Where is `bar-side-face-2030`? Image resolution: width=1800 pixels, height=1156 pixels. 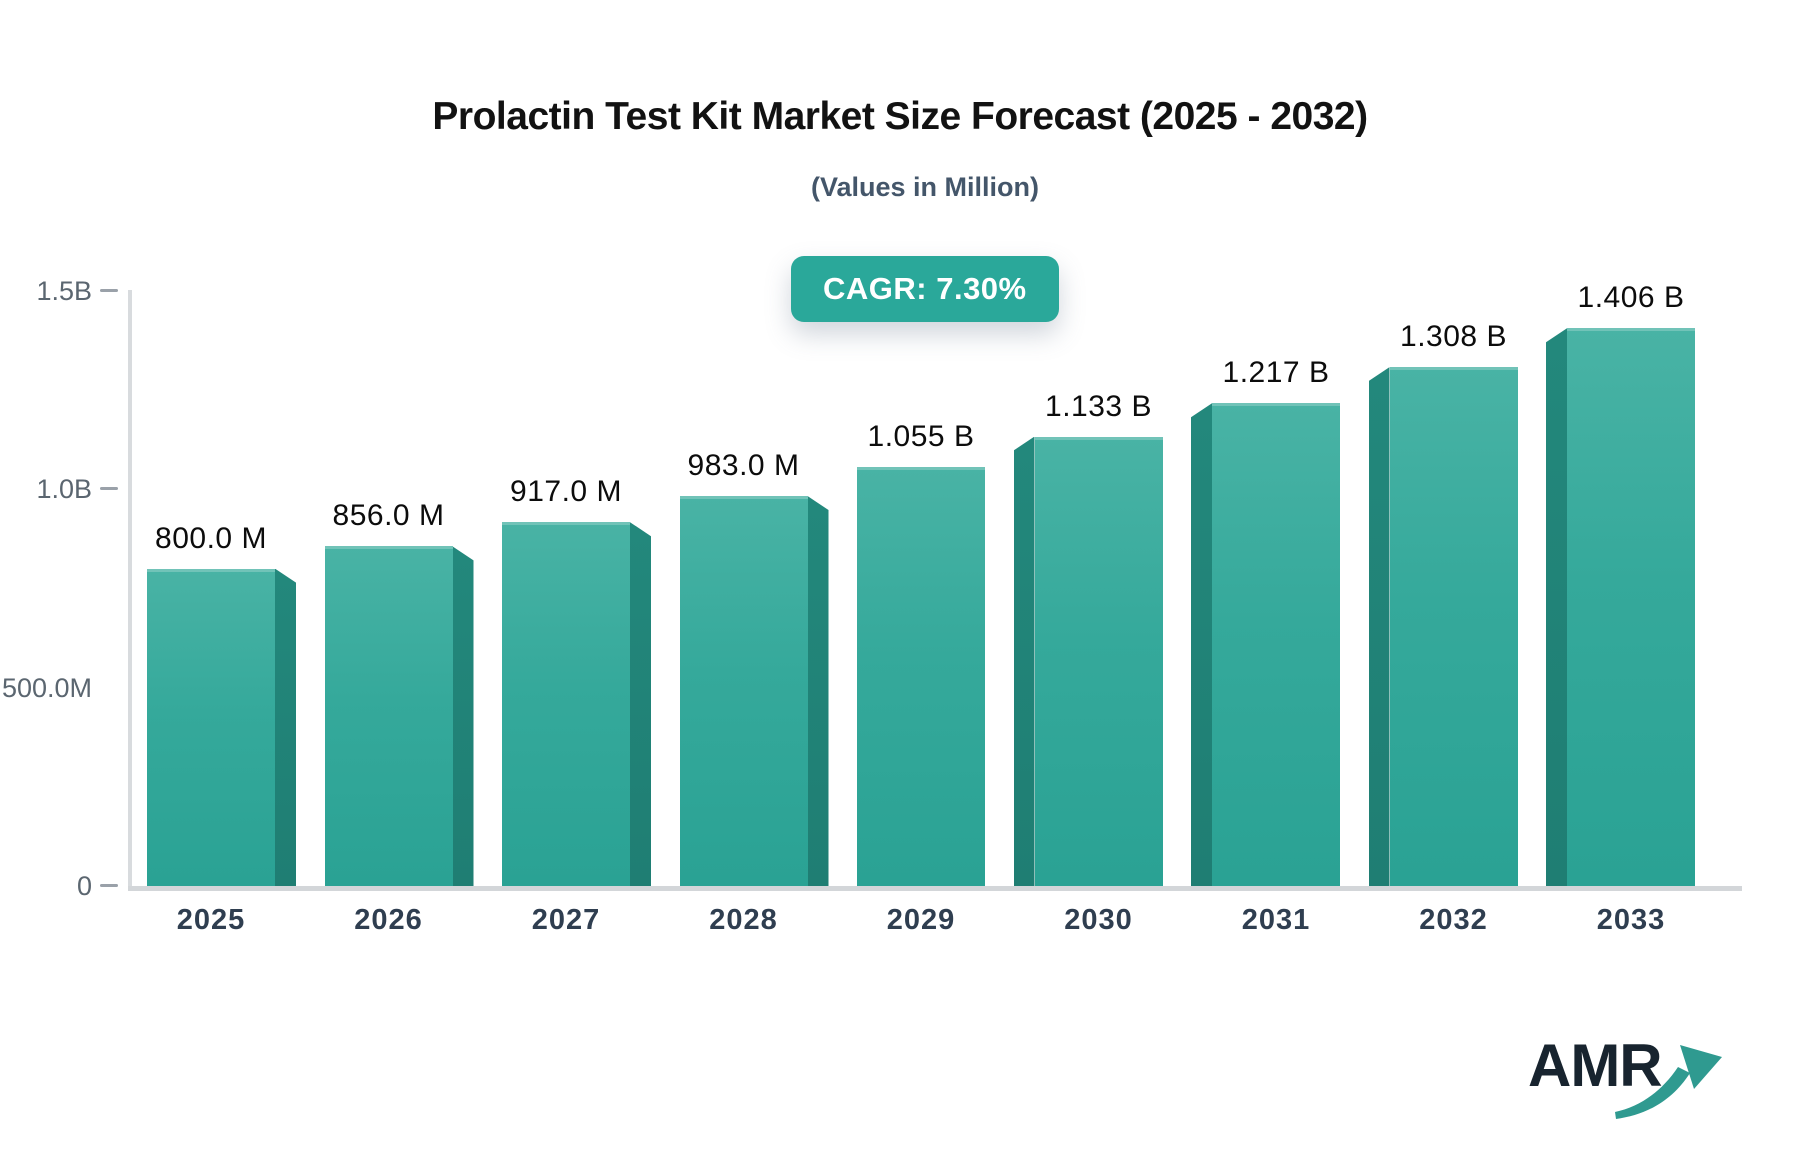
bar-side-face-2030 is located at coordinates (1024, 661).